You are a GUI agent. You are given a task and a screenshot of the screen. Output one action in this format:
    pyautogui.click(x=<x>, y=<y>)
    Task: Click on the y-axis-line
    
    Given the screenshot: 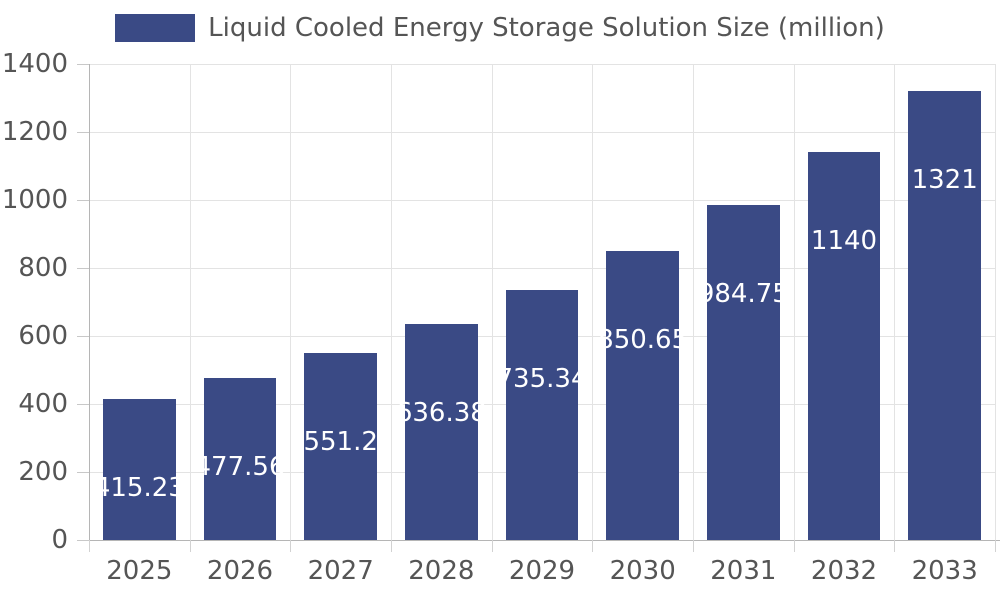 What is the action you would take?
    pyautogui.click(x=89, y=307)
    